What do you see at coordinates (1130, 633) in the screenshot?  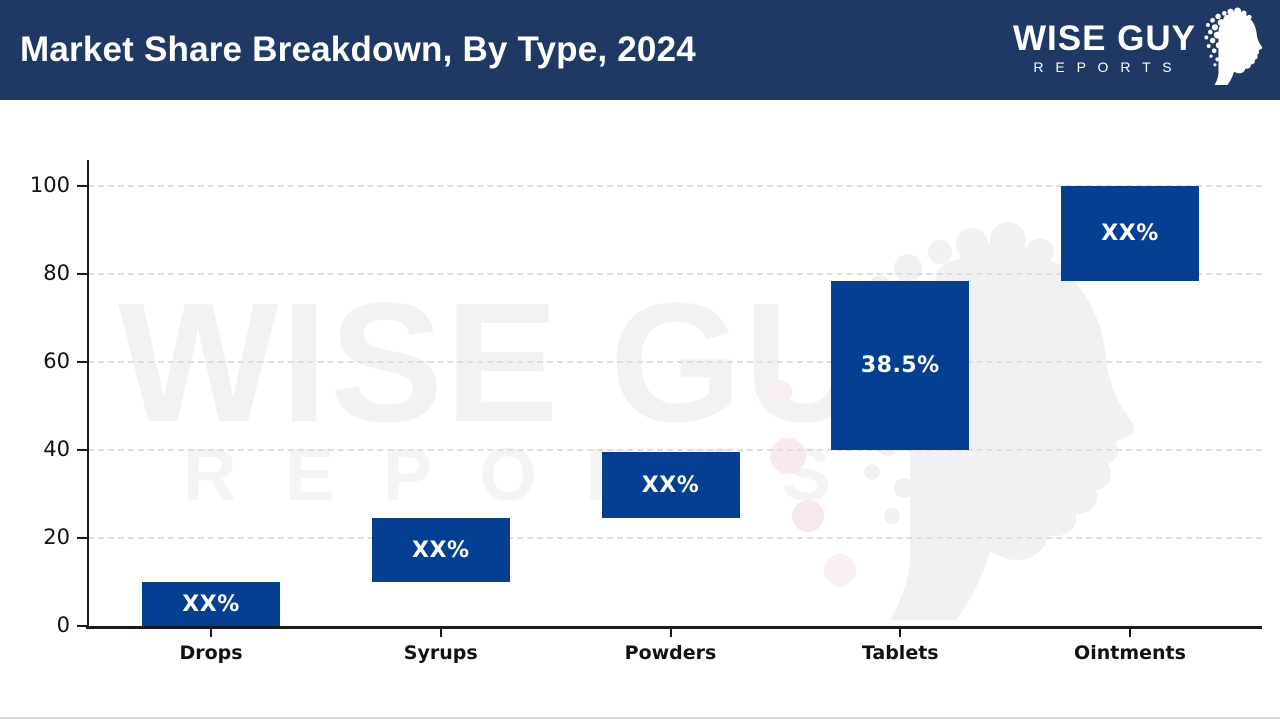 I see `x-tick-ointments` at bounding box center [1130, 633].